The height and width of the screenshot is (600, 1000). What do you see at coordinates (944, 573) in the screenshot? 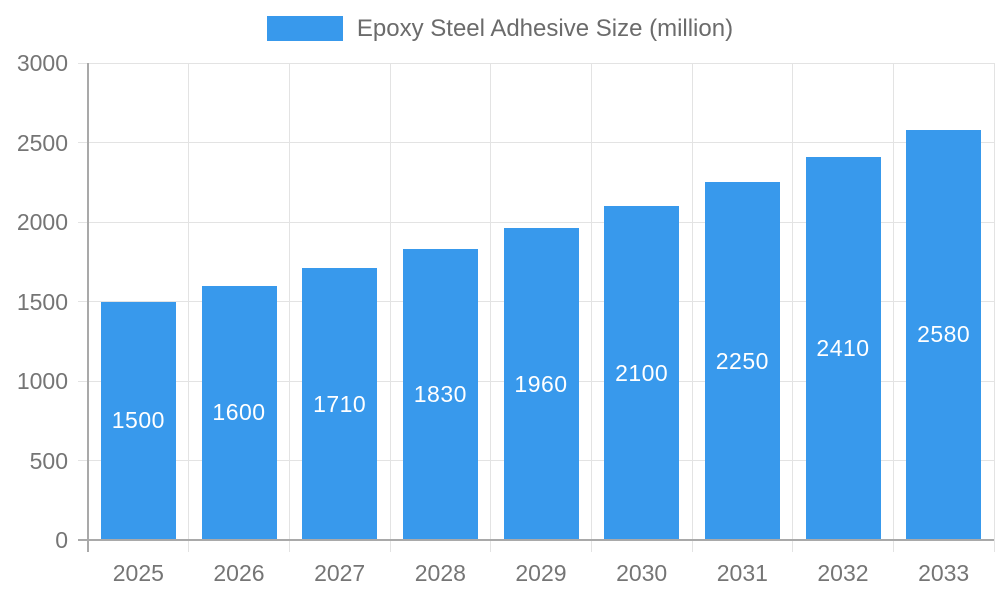
I see `x-axis-tick-label: 2033` at bounding box center [944, 573].